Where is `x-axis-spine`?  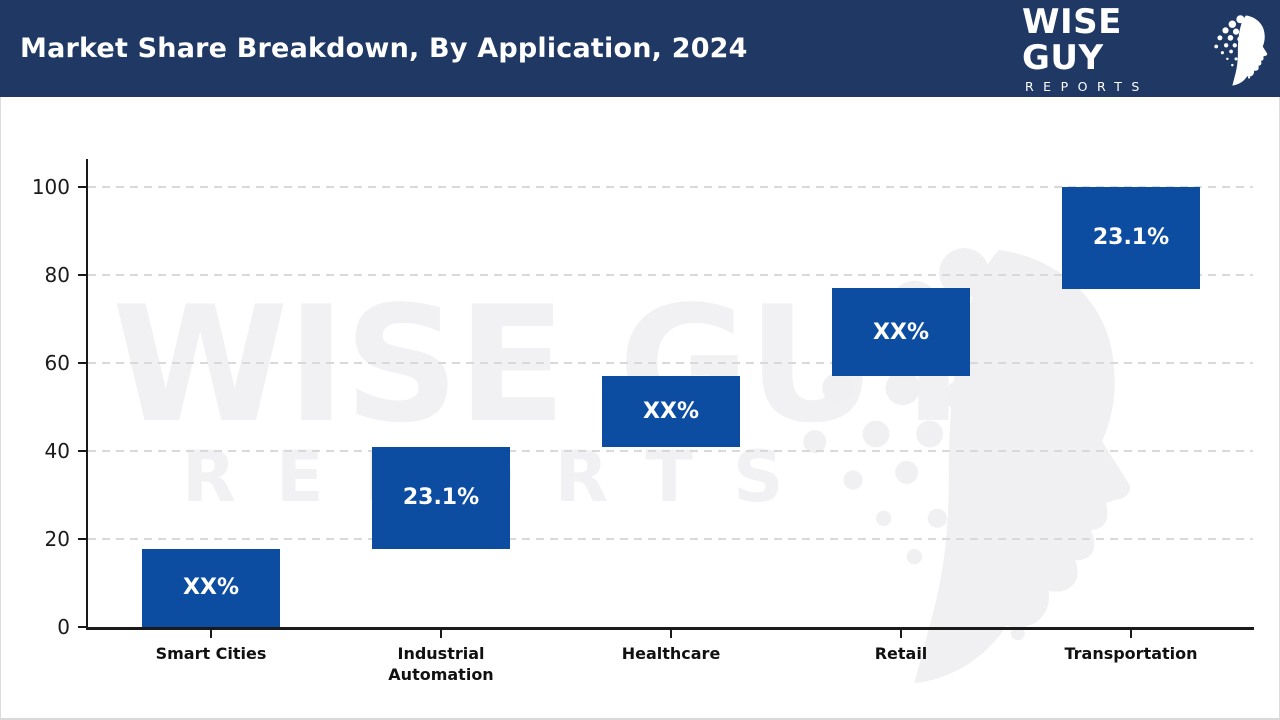 x-axis-spine is located at coordinates (670, 628).